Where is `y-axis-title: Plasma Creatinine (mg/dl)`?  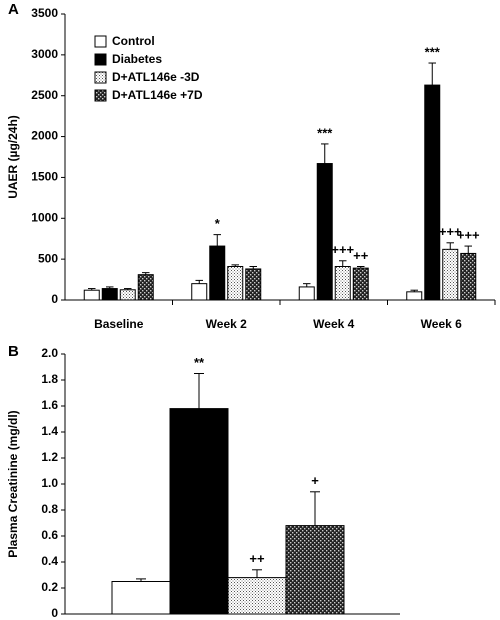 y-axis-title: Plasma Creatinine (mg/dl) is located at coordinates (13, 483).